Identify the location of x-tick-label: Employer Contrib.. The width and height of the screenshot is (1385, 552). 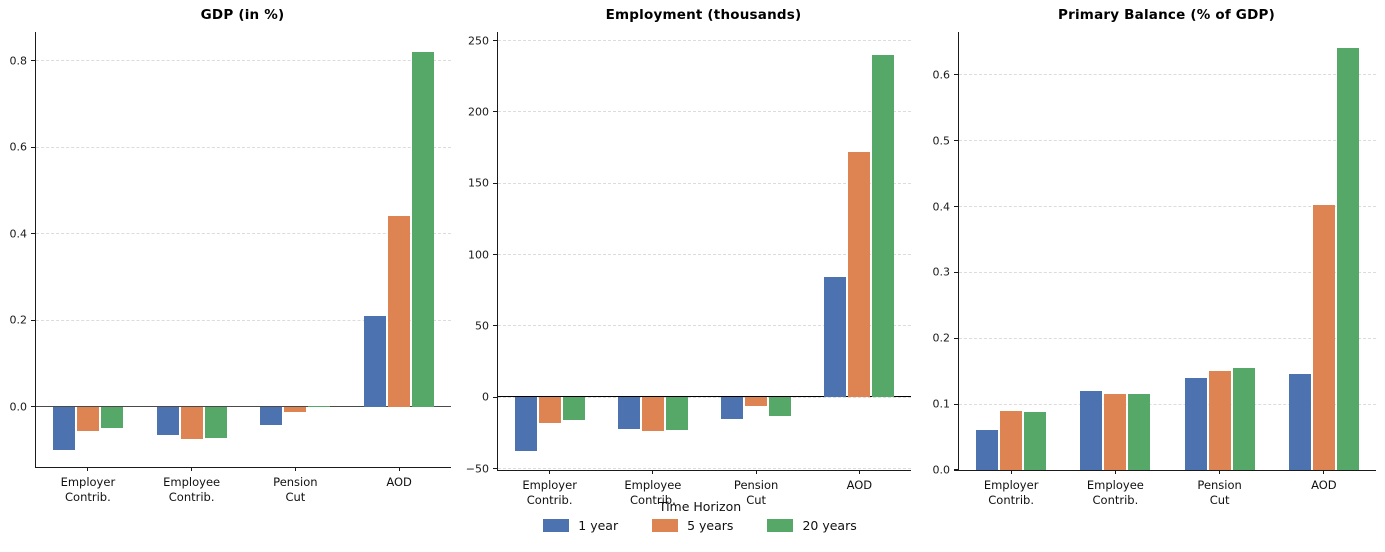
(549, 492).